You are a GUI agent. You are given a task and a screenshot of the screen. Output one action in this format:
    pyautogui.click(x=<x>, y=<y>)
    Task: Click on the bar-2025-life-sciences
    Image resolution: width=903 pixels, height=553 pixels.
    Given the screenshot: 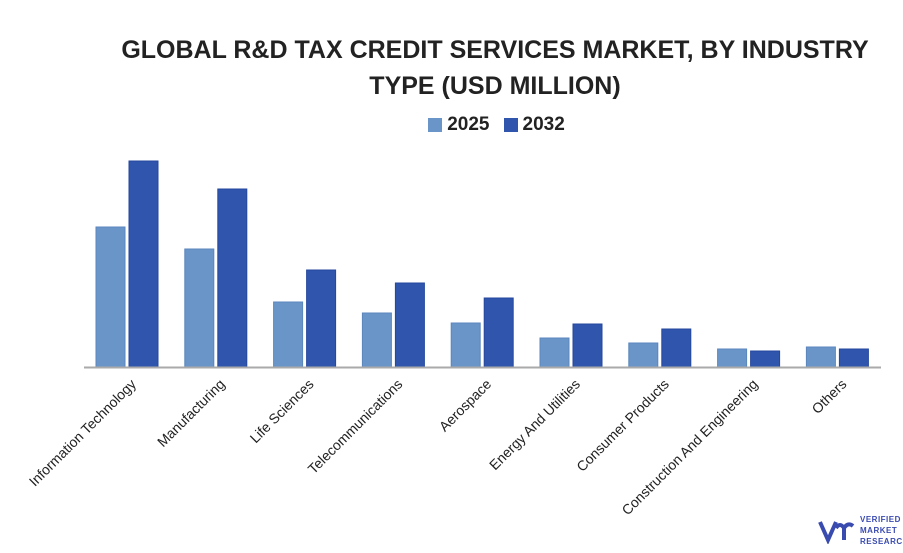 What is the action you would take?
    pyautogui.click(x=288, y=334)
    